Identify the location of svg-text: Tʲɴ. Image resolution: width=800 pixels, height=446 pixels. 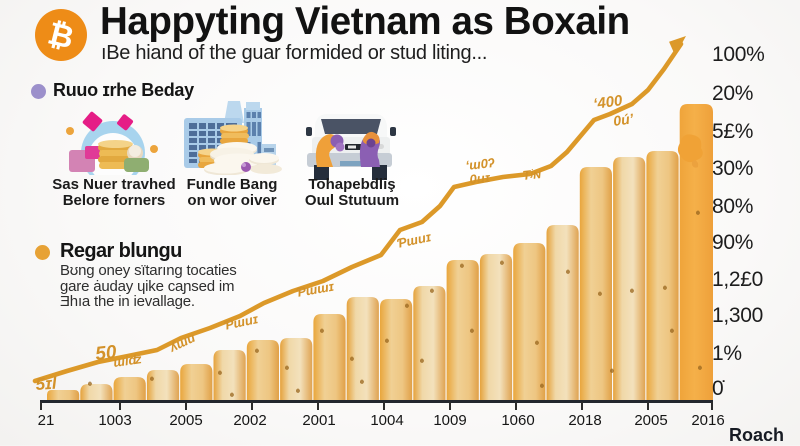
(532, 174).